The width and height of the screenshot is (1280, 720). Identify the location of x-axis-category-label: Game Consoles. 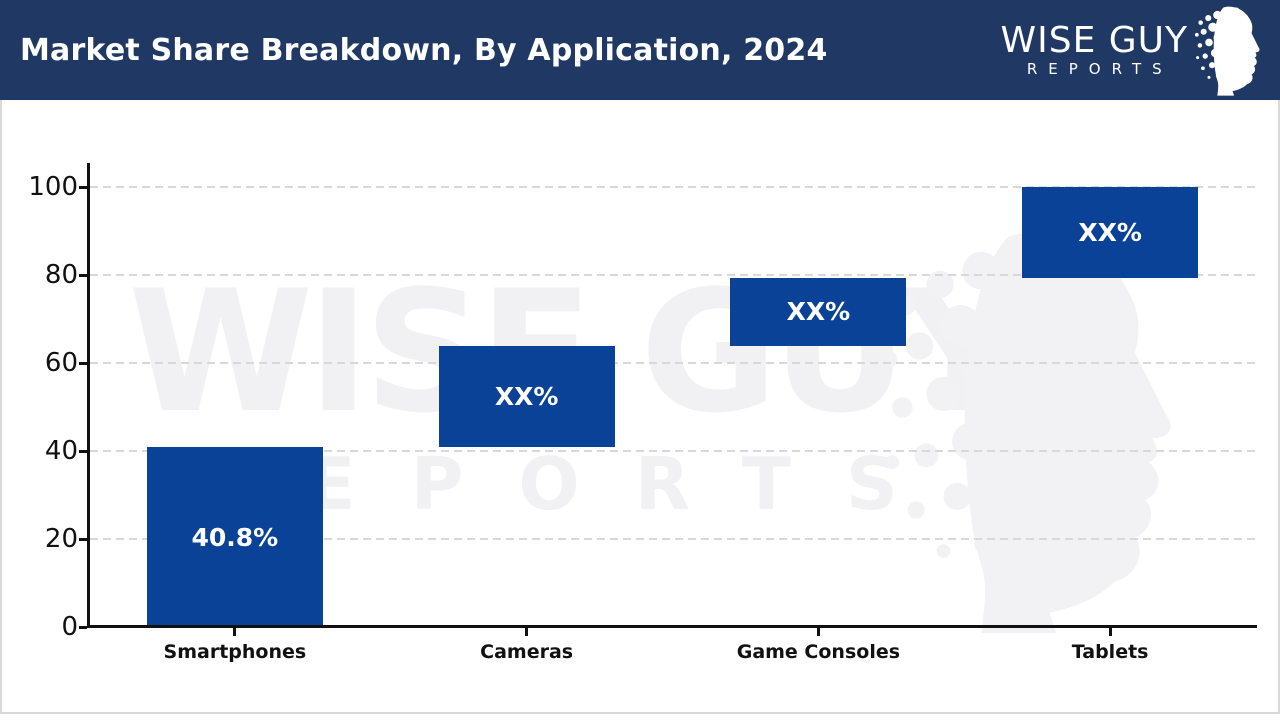
(818, 652).